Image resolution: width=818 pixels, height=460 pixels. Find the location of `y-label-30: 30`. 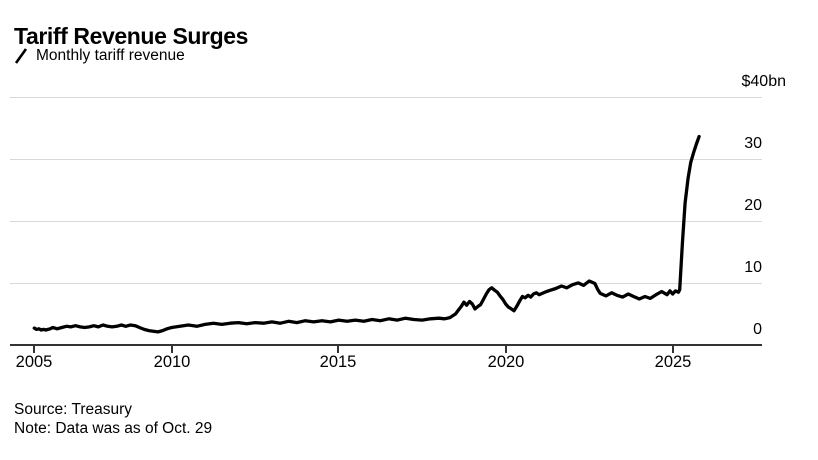

y-label-30: 30 is located at coordinates (753, 143).